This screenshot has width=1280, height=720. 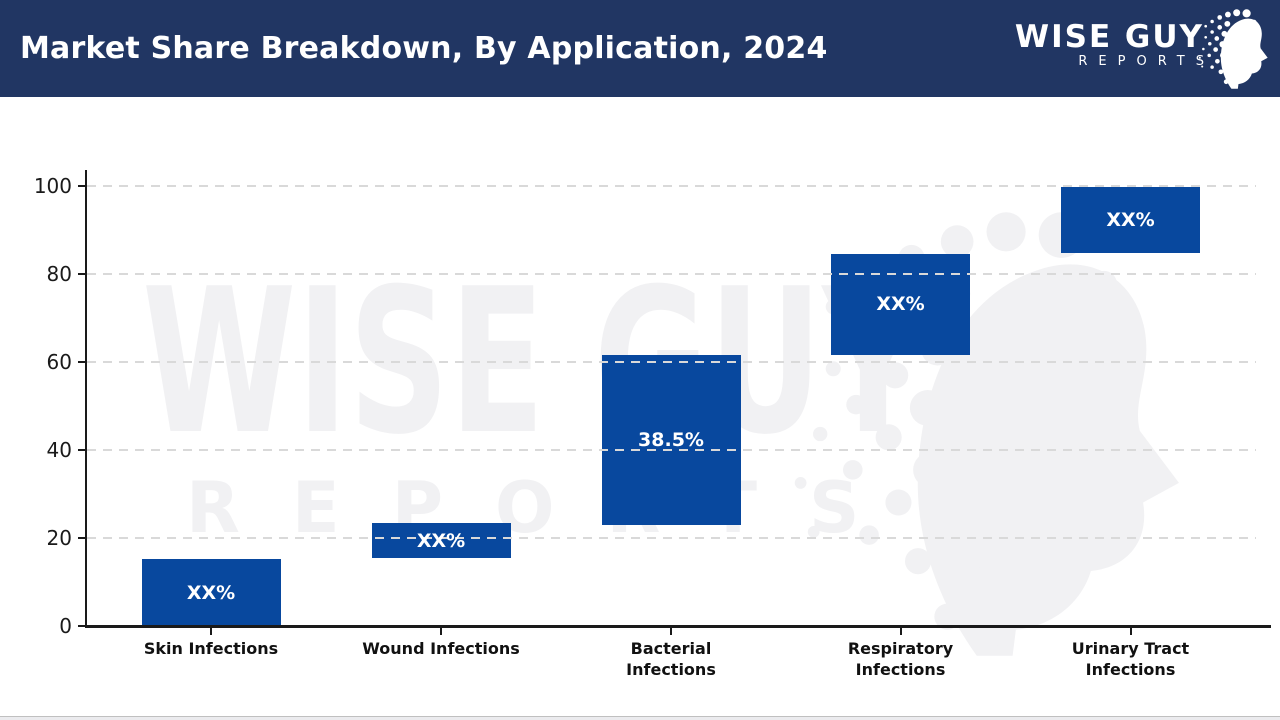 What do you see at coordinates (59, 274) in the screenshot?
I see `y-tick-label-80: 80` at bounding box center [59, 274].